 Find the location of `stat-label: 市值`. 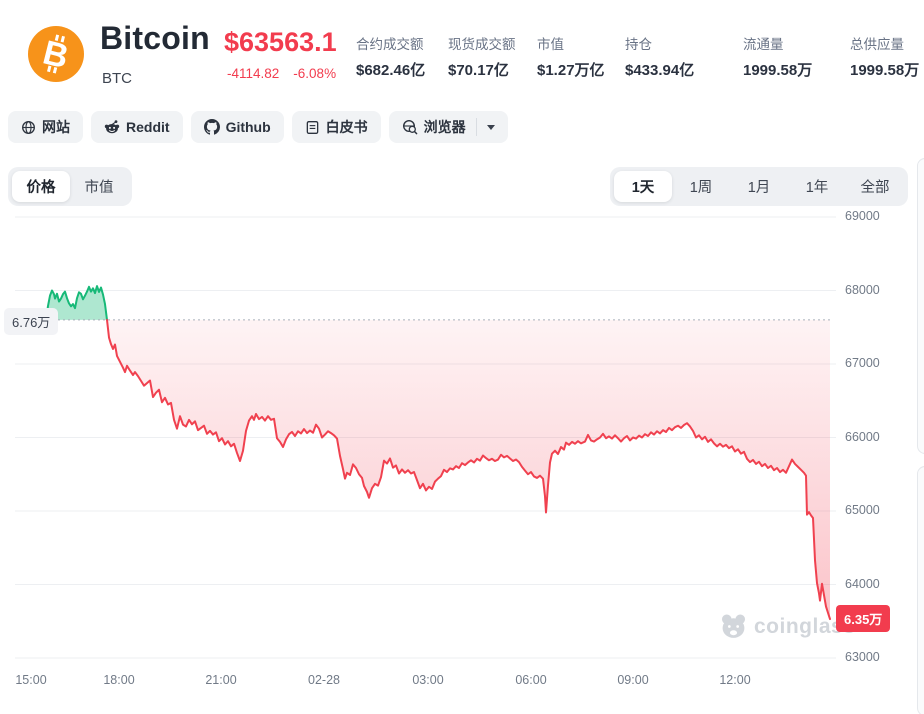

stat-label: 市值 is located at coordinates (550, 44).